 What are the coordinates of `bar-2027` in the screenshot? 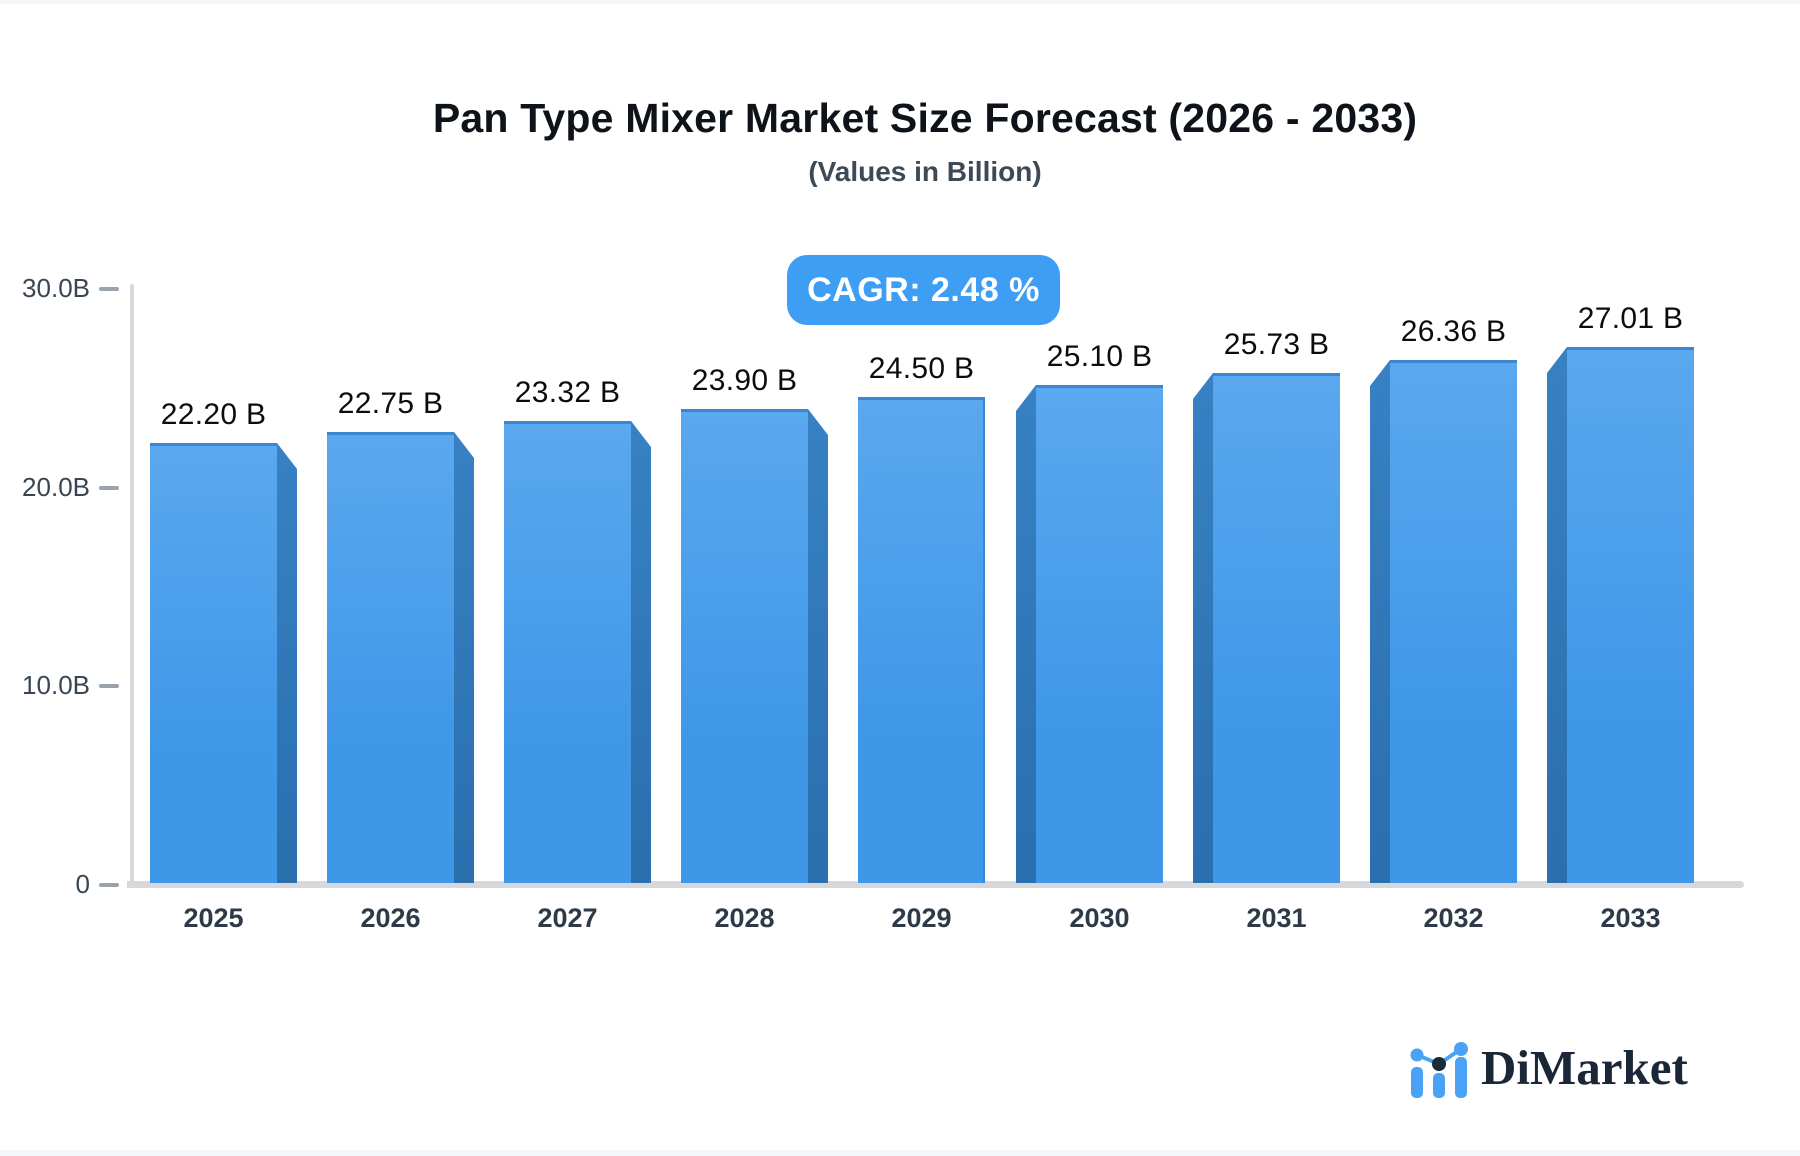 It's located at (567, 652).